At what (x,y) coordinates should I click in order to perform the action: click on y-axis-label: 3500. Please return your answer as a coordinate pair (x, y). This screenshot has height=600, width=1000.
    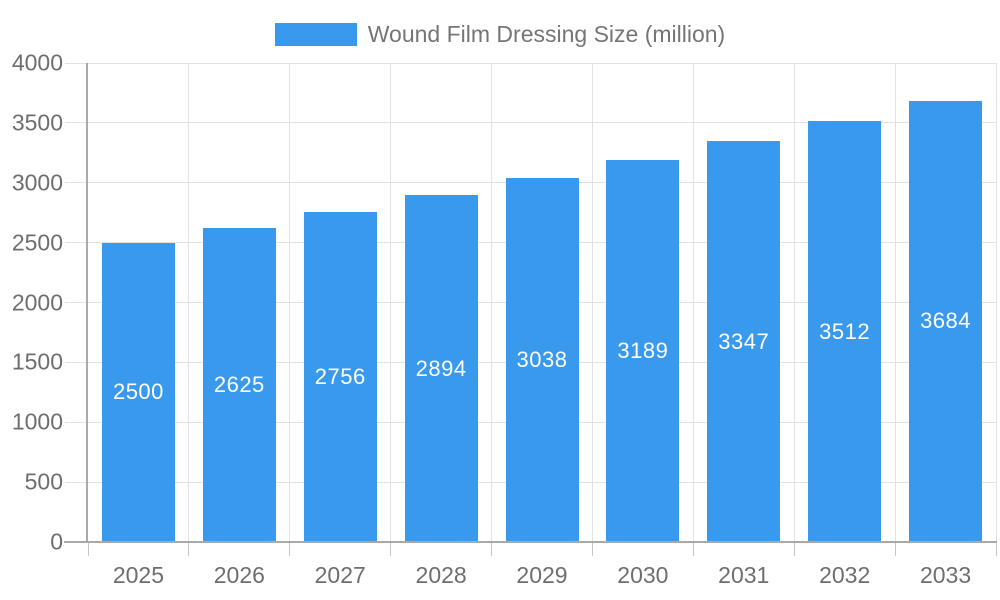
    Looking at the image, I should click on (37, 122).